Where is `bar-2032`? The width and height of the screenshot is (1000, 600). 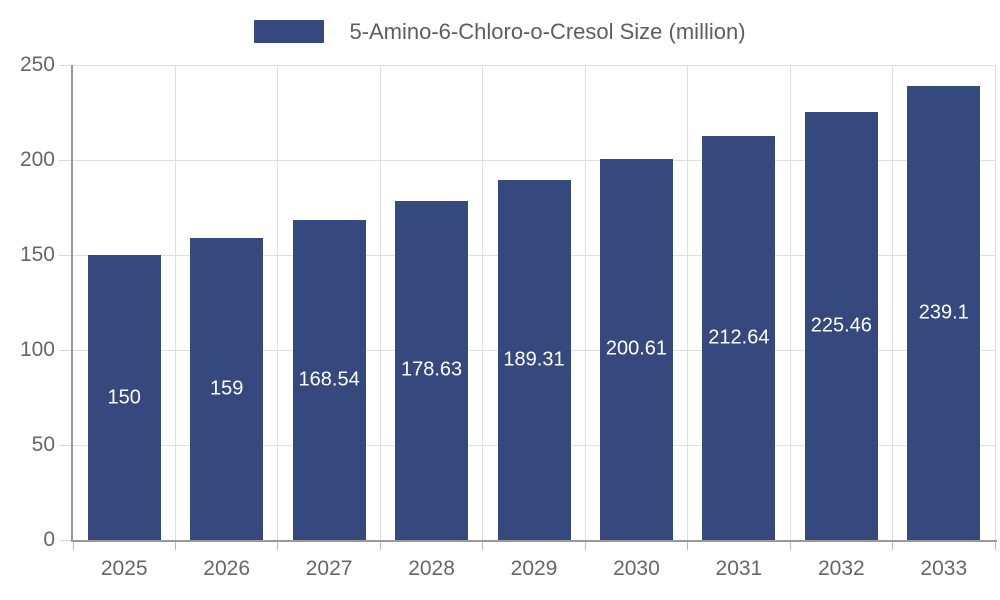
bar-2032 is located at coordinates (841, 325).